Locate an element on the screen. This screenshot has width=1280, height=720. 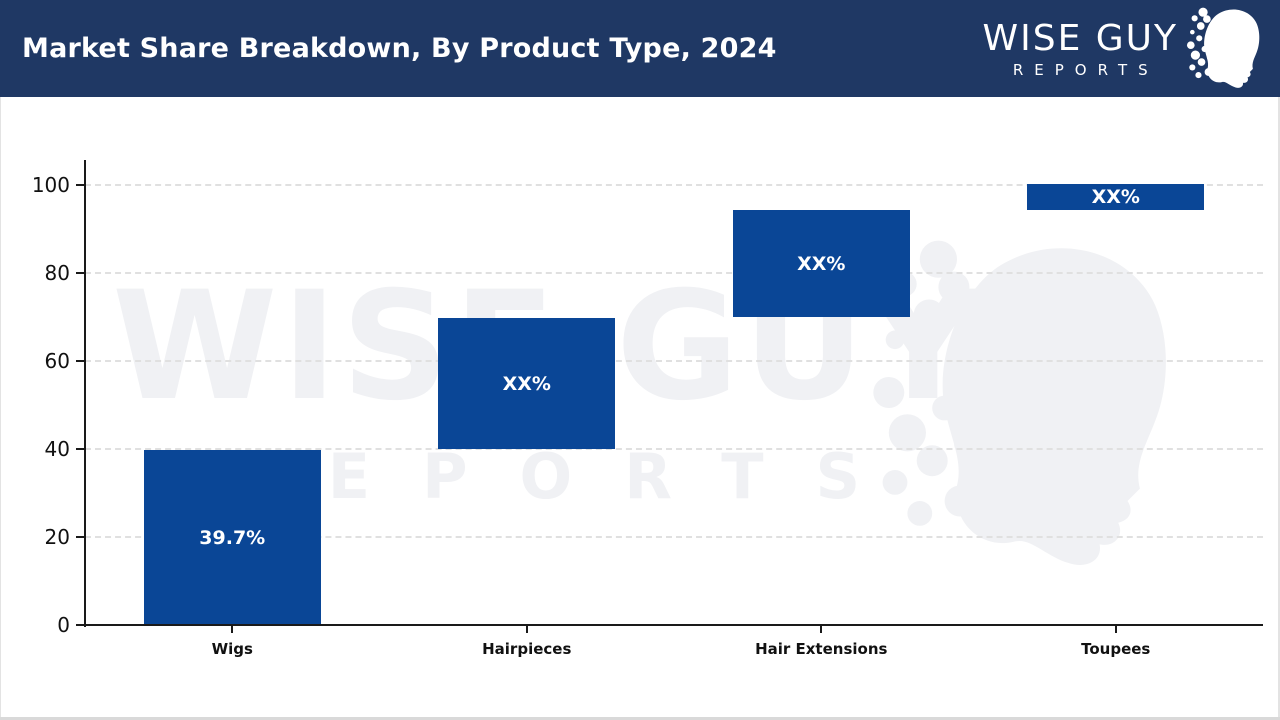
bar-wigs is located at coordinates (232, 537).